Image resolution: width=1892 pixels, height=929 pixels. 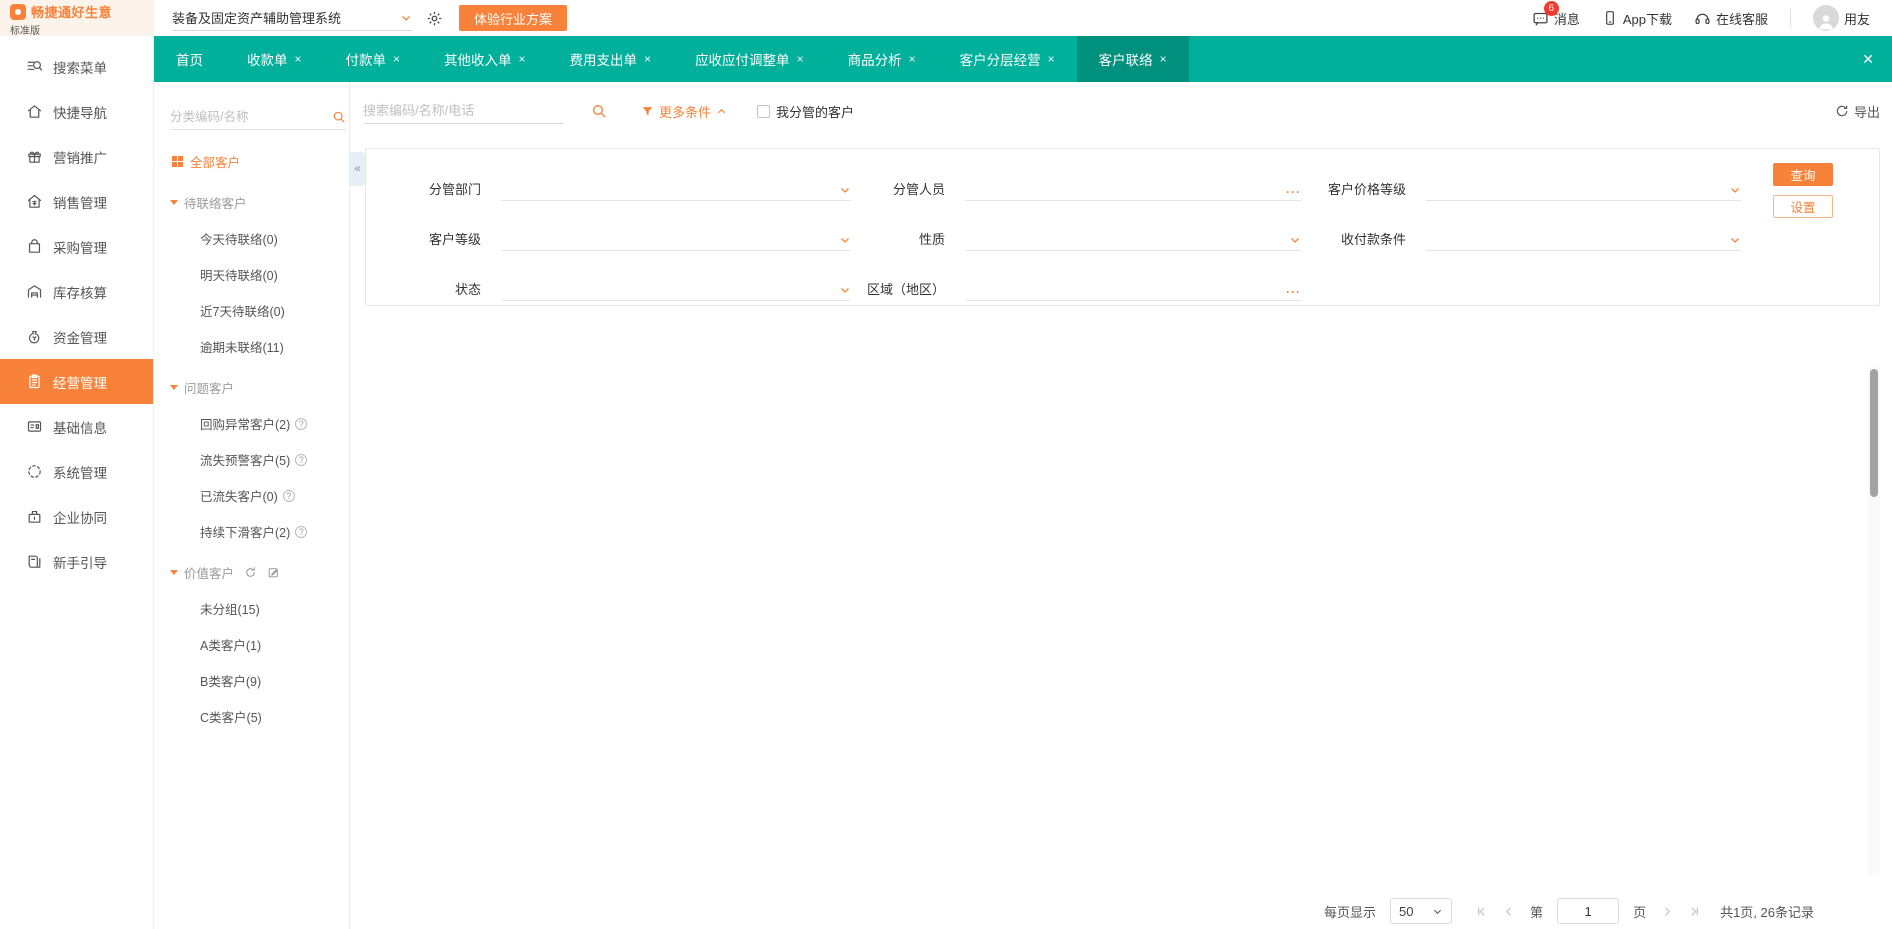 I want to click on tab-6: 应收应付调整单 ×, so click(x=749, y=59).